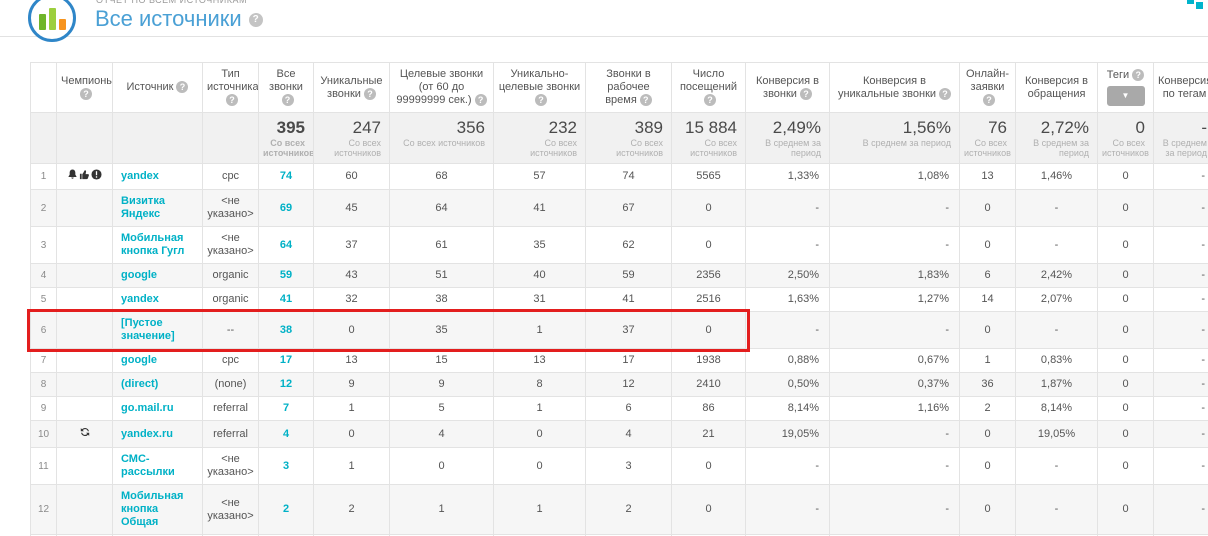 Image resolution: width=1208 pixels, height=536 pixels. What do you see at coordinates (1056, 434) in the screenshot?
I see `cell-conv_appeals: 19,05%` at bounding box center [1056, 434].